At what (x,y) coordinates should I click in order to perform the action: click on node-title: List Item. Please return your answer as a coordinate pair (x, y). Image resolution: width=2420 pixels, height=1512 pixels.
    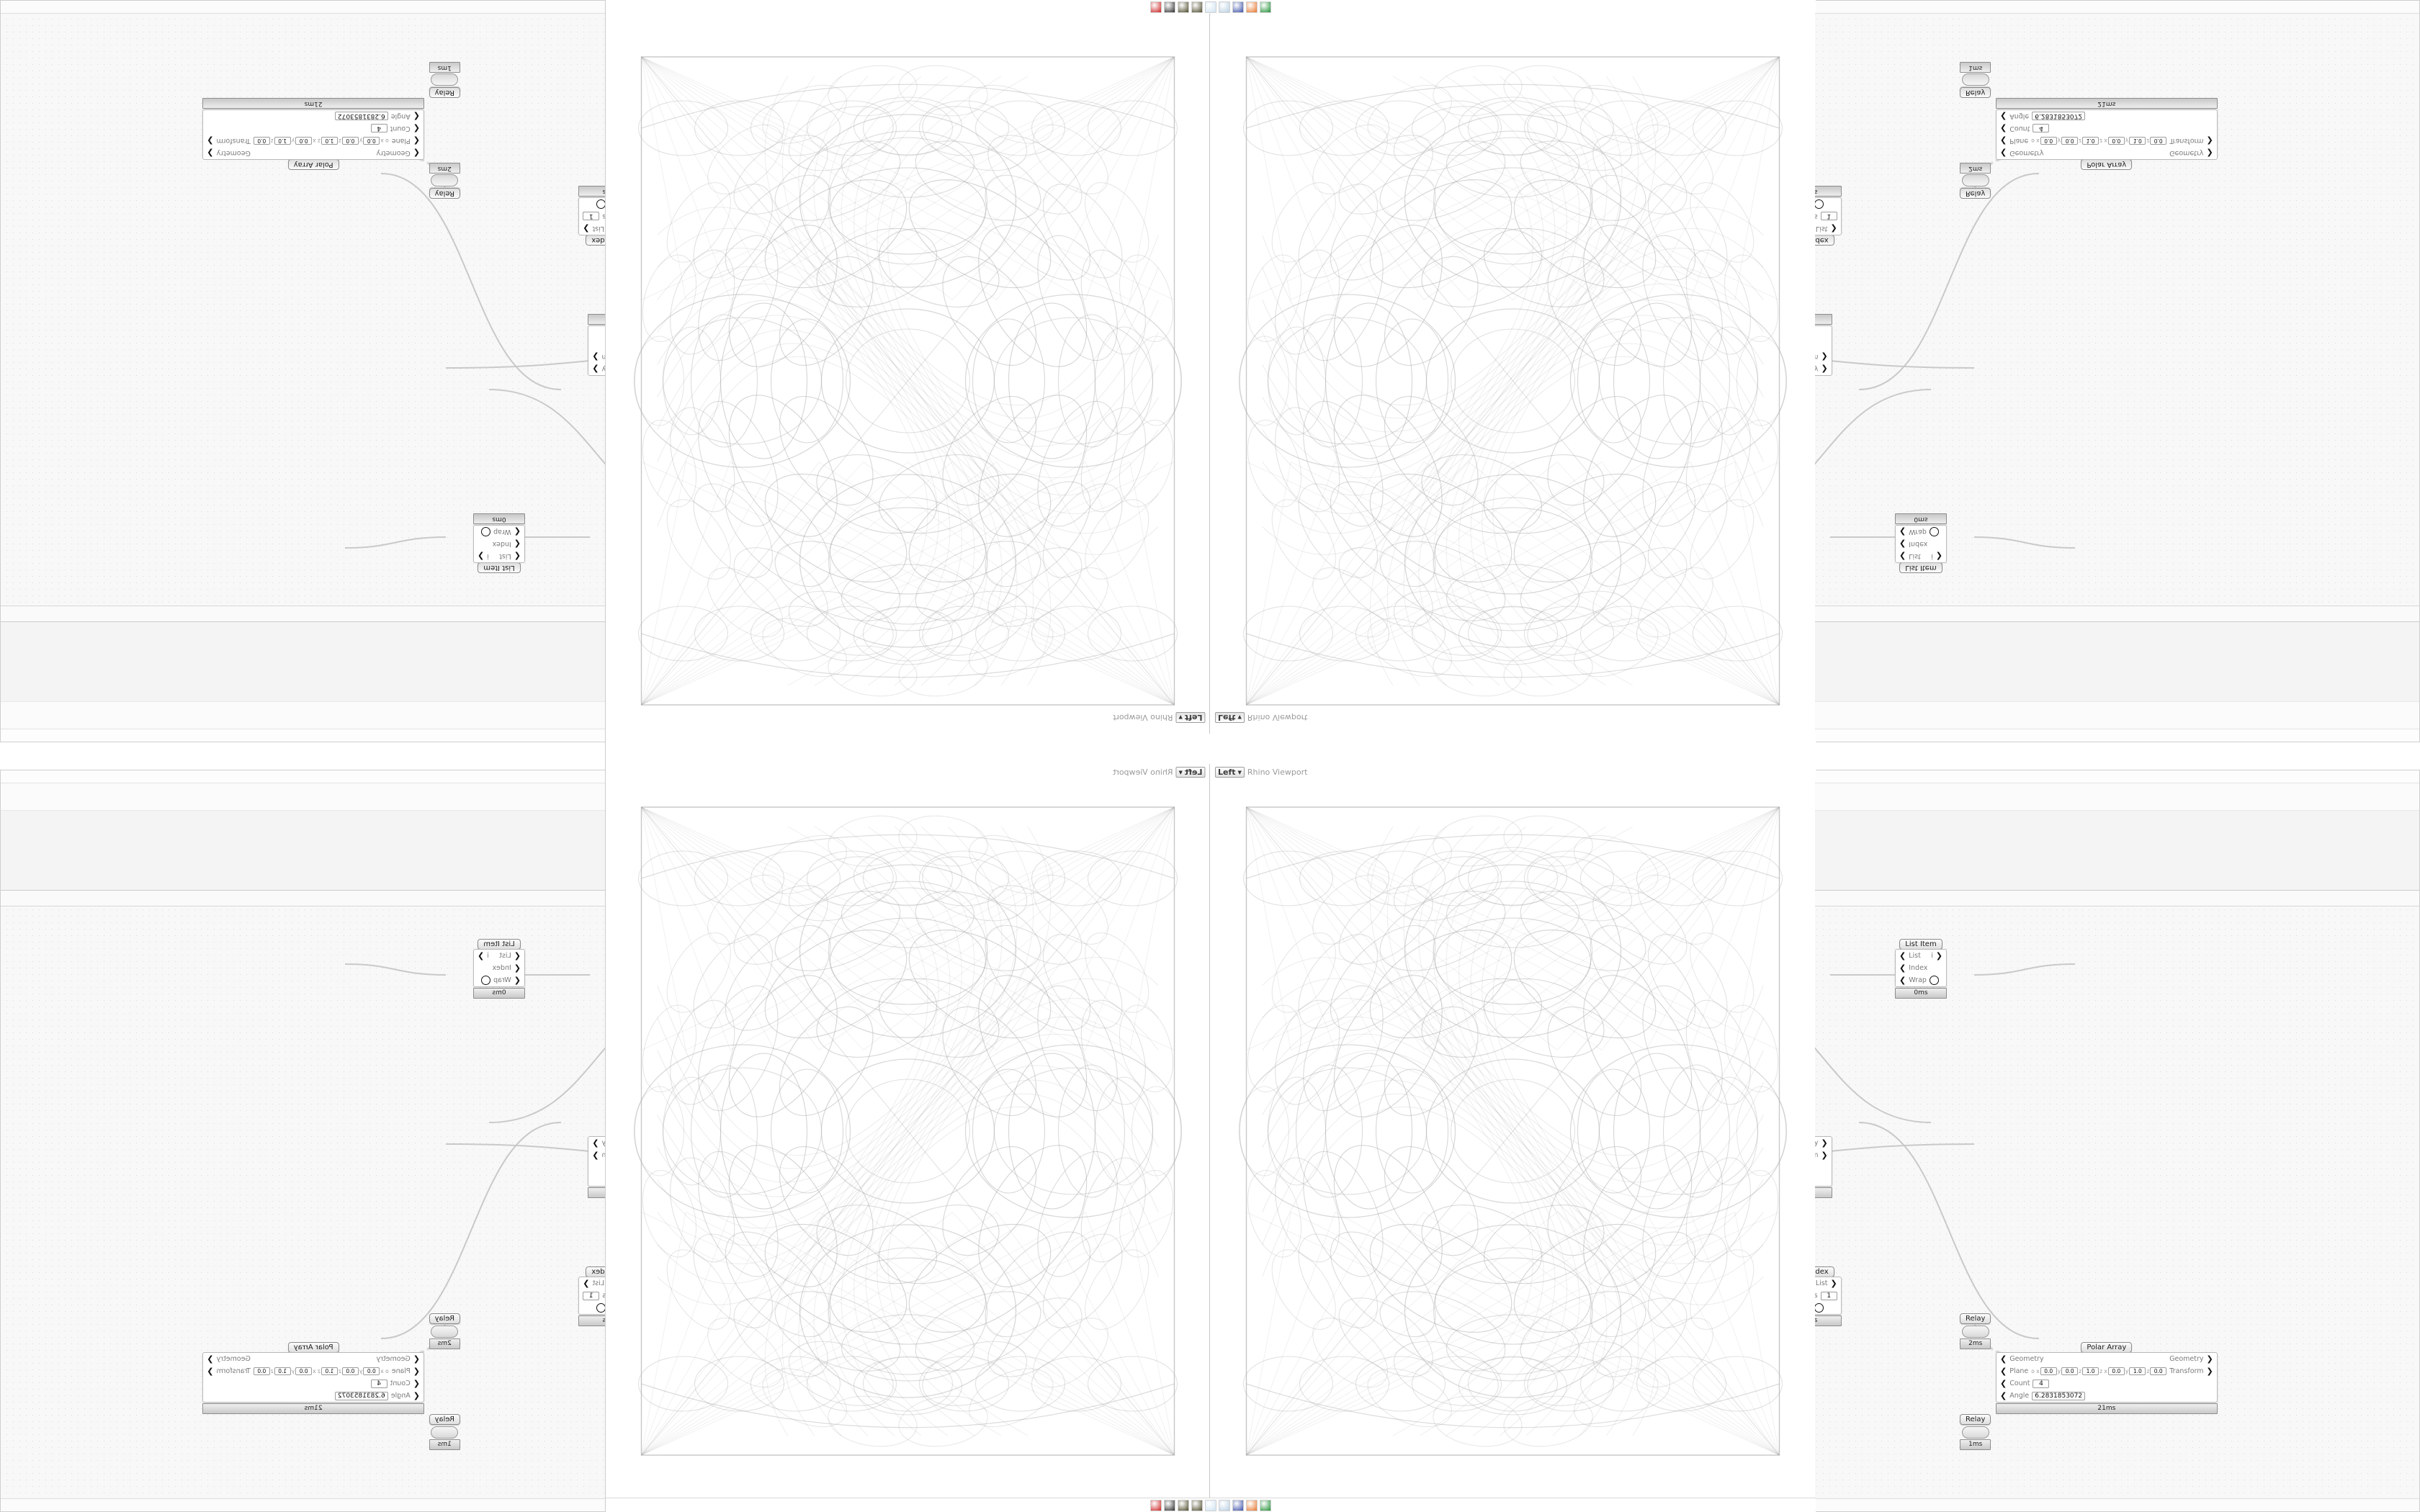
    Looking at the image, I should click on (1920, 567).